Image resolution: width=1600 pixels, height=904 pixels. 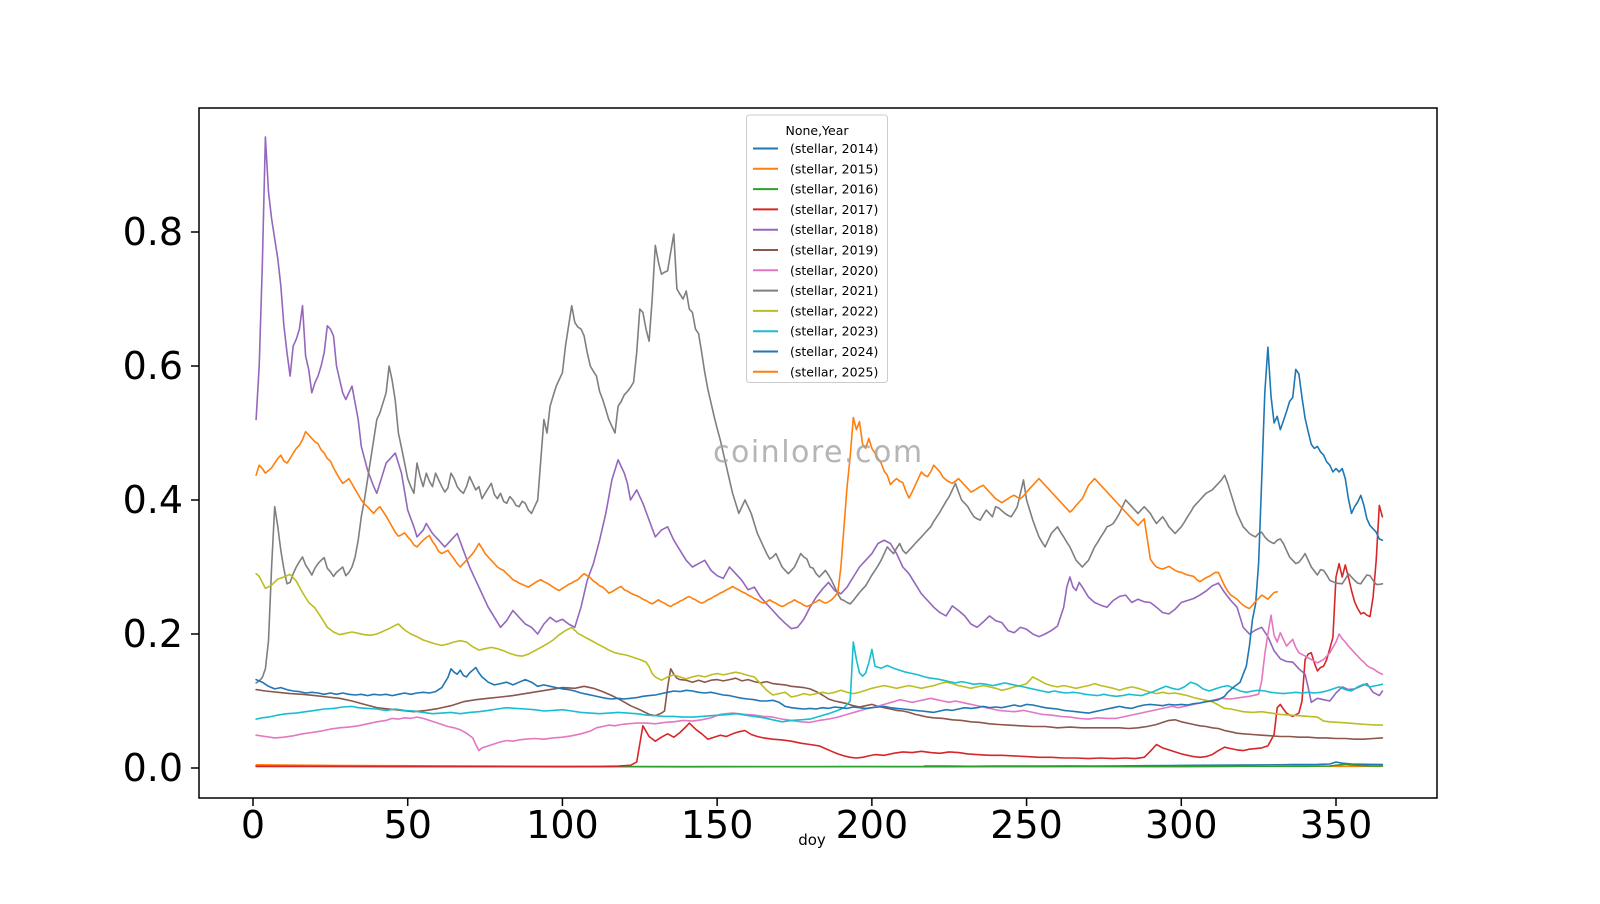 I want to click on x-tick-label: 150, so click(x=717, y=825).